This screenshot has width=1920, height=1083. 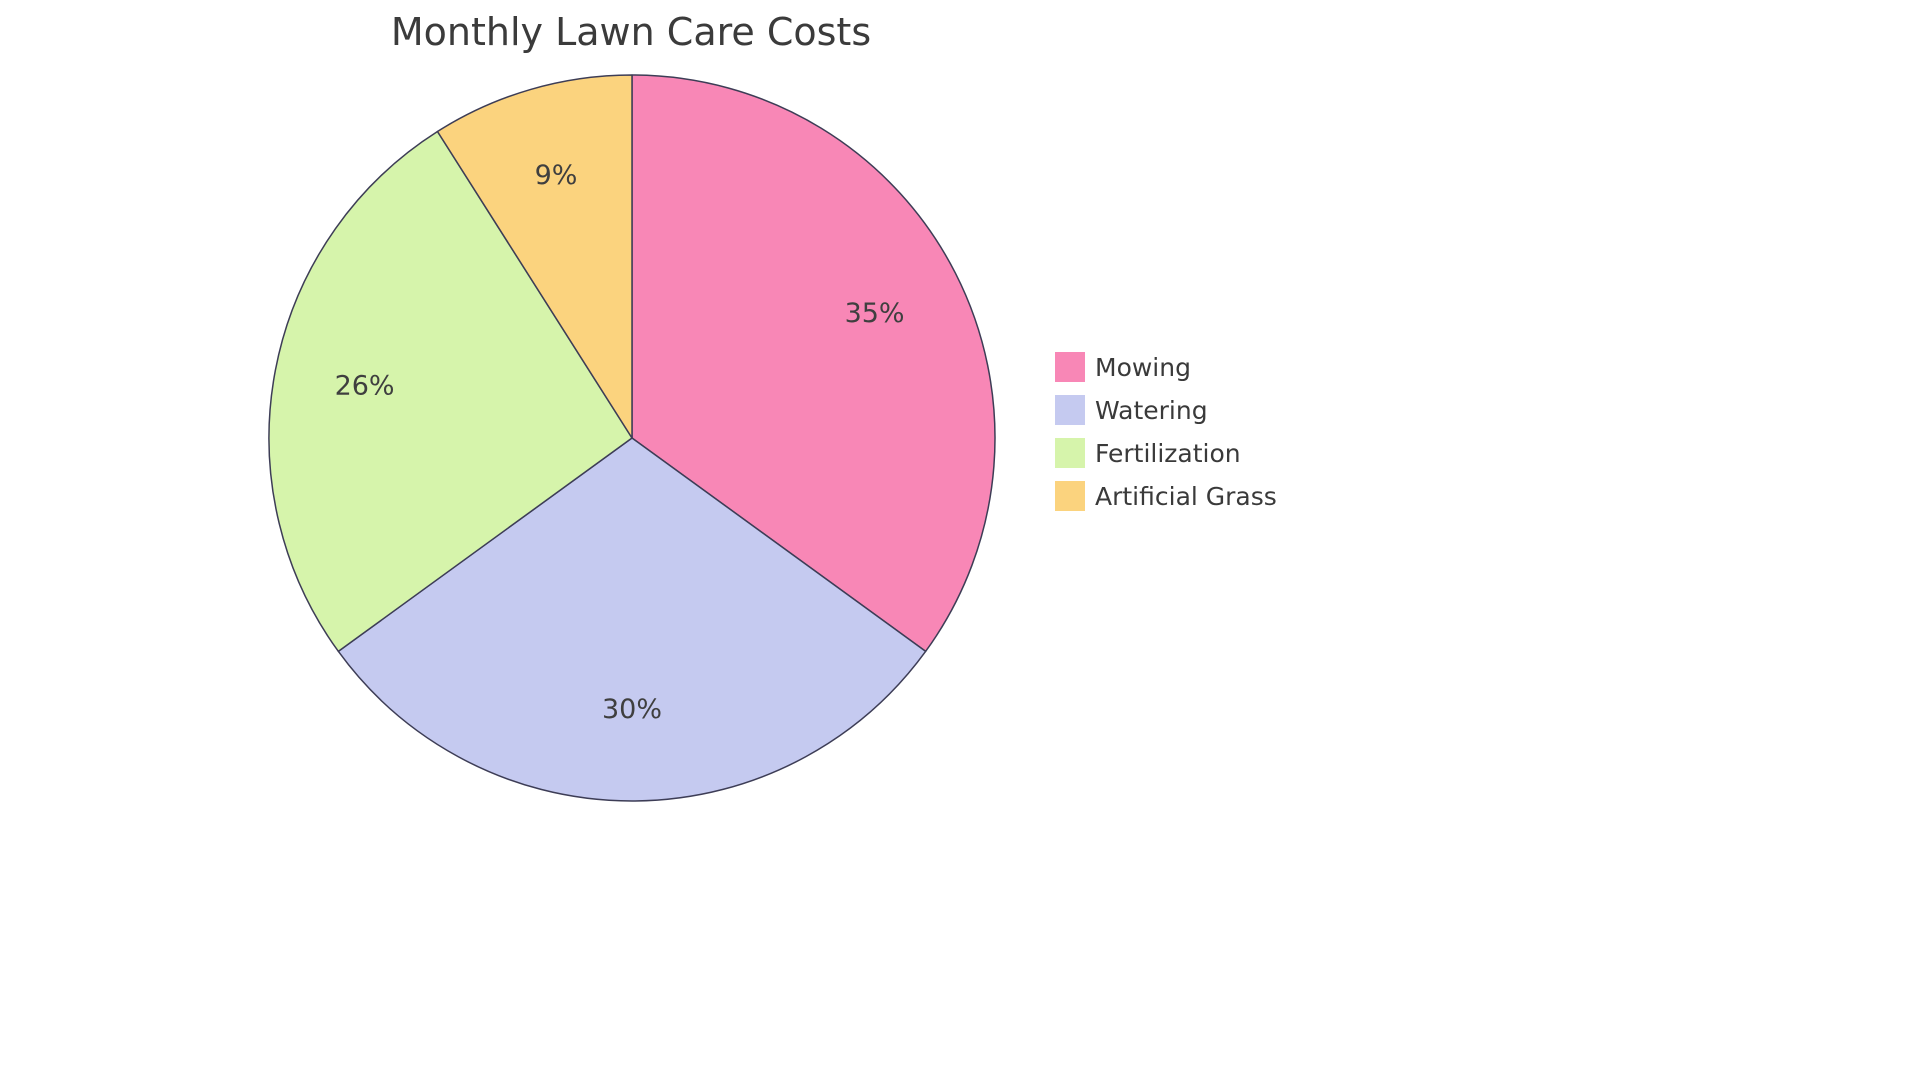 I want to click on pie-slice-value-label: 35%, so click(x=875, y=313).